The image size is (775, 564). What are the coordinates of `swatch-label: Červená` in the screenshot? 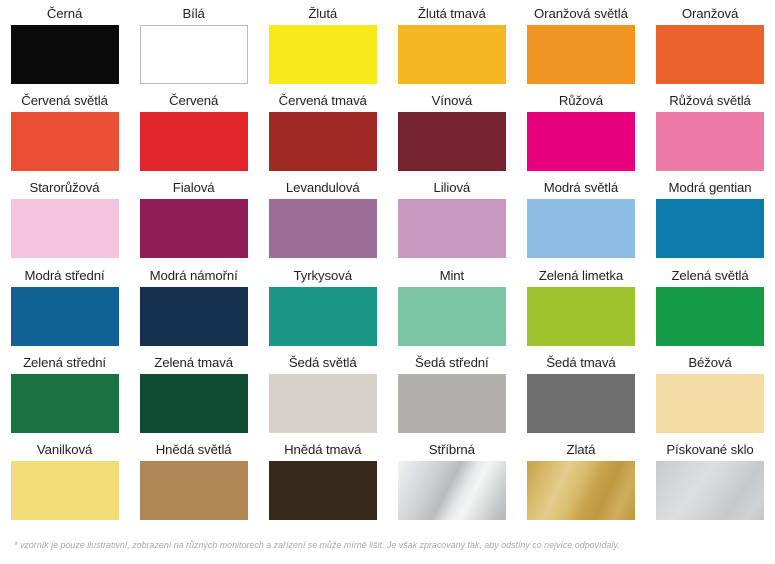 It's located at (194, 101).